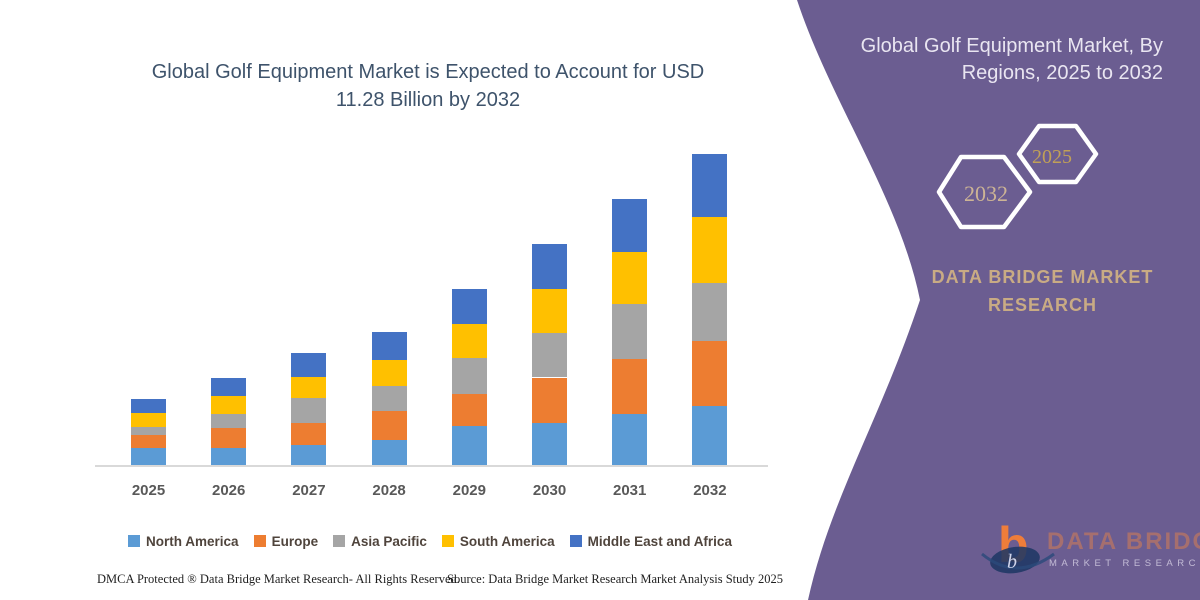  I want to click on bar-segment-europe-2029, so click(469, 410).